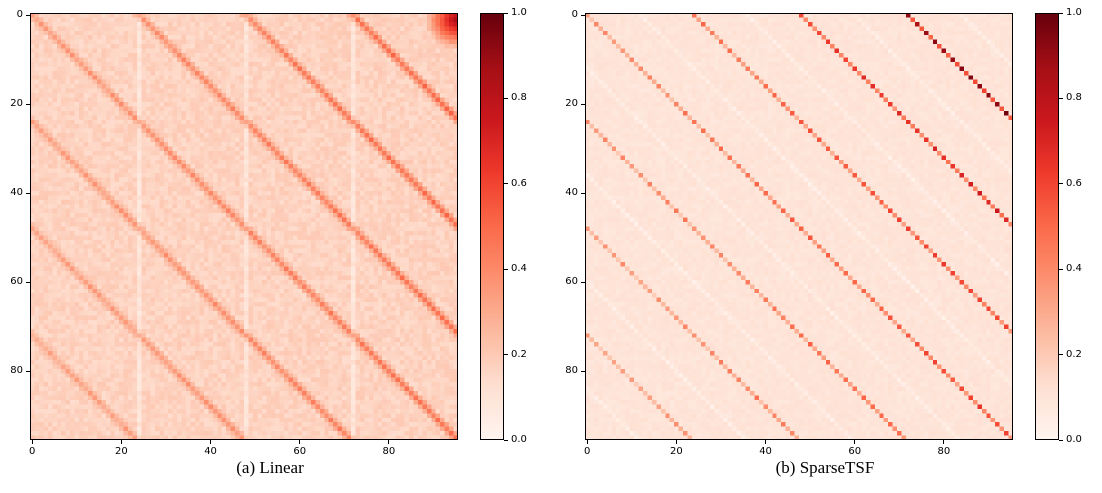 Image resolution: width=1102 pixels, height=493 pixels. What do you see at coordinates (492, 226) in the screenshot?
I see `colorbar-linear-canvas` at bounding box center [492, 226].